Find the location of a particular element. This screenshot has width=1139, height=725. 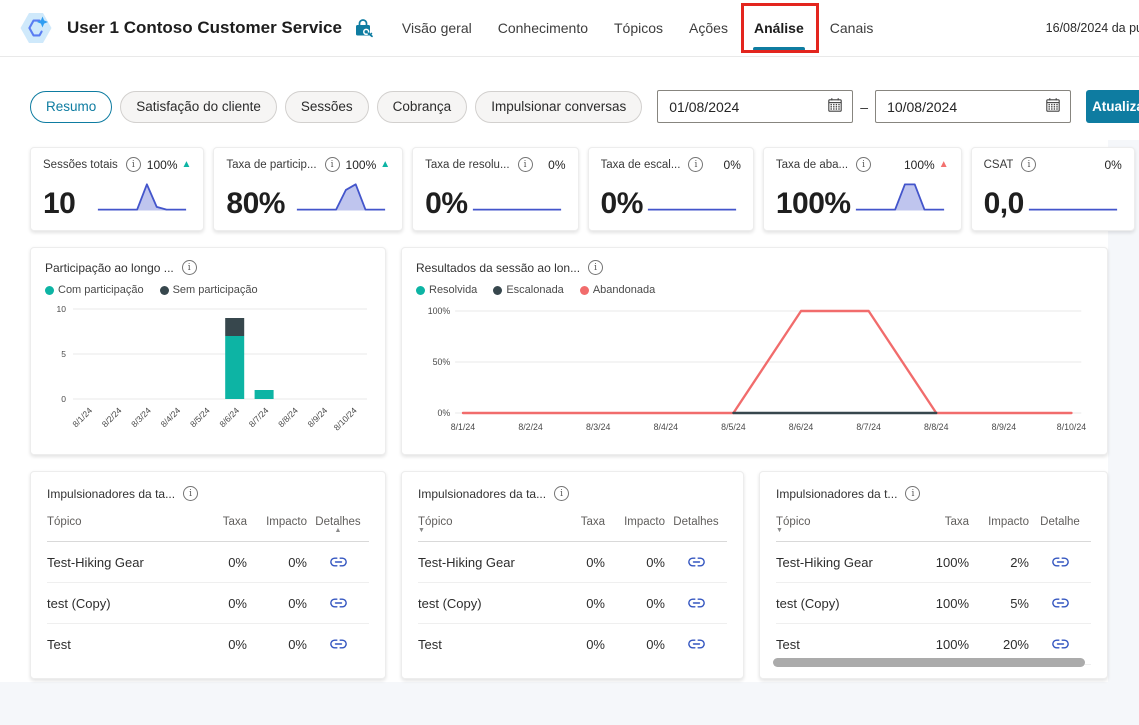

column-header-detalhe: Detalhe is located at coordinates (1060, 522).